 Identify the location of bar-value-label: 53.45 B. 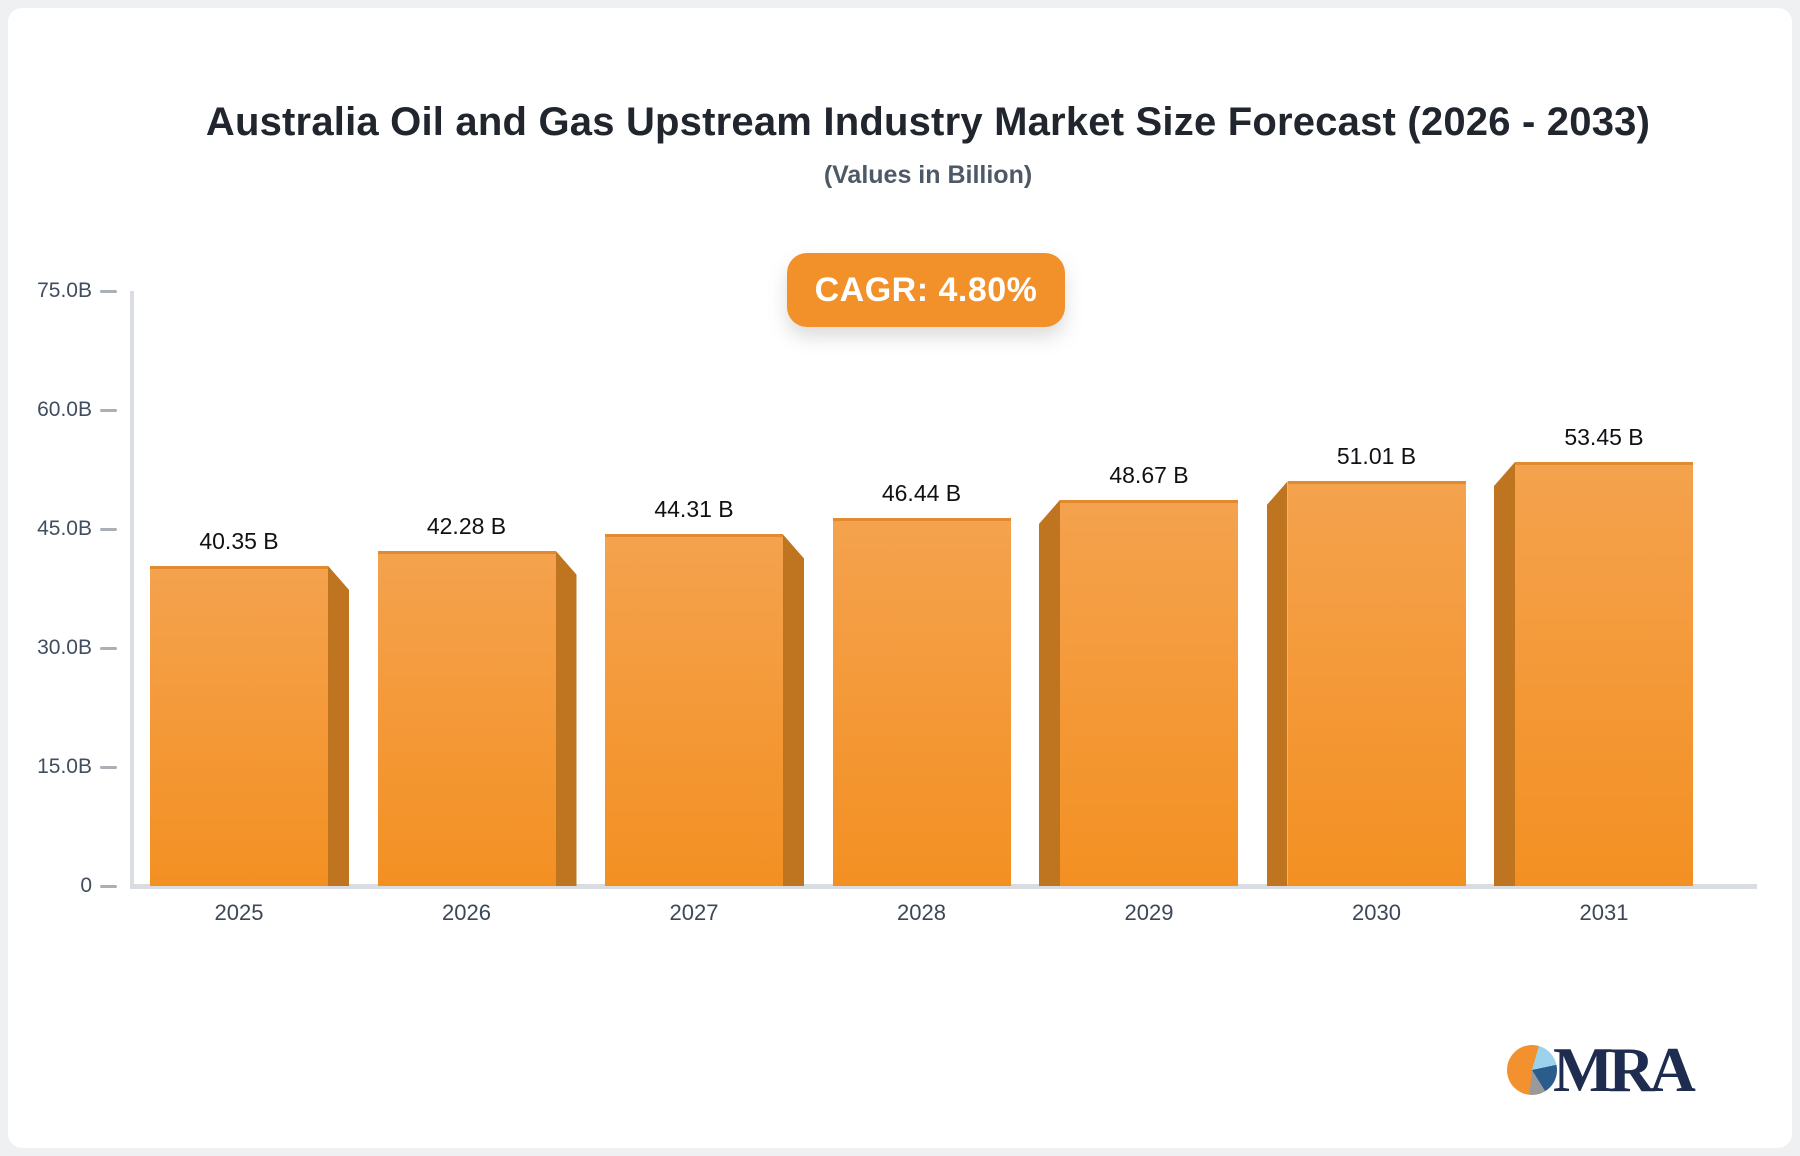
(1604, 436).